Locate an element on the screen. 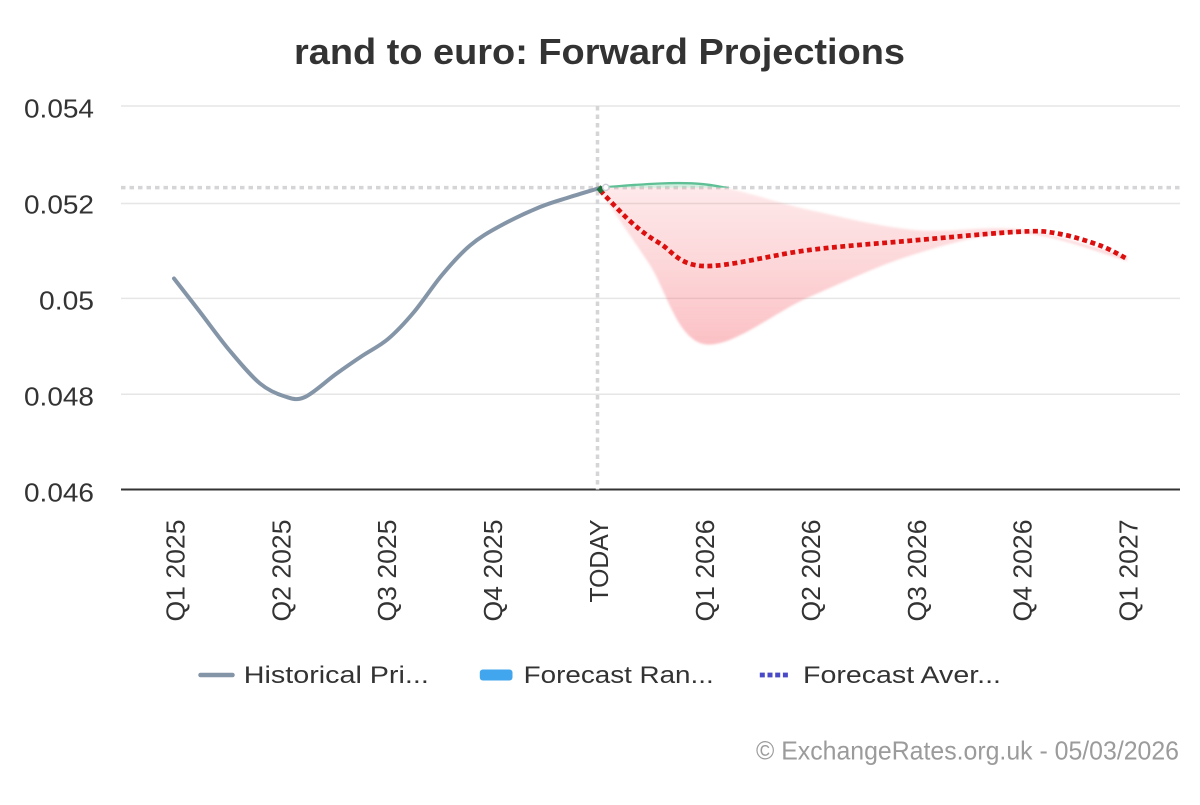 The height and width of the screenshot is (805, 1200). svg-text: Q1 2027 is located at coordinates (1129, 571).